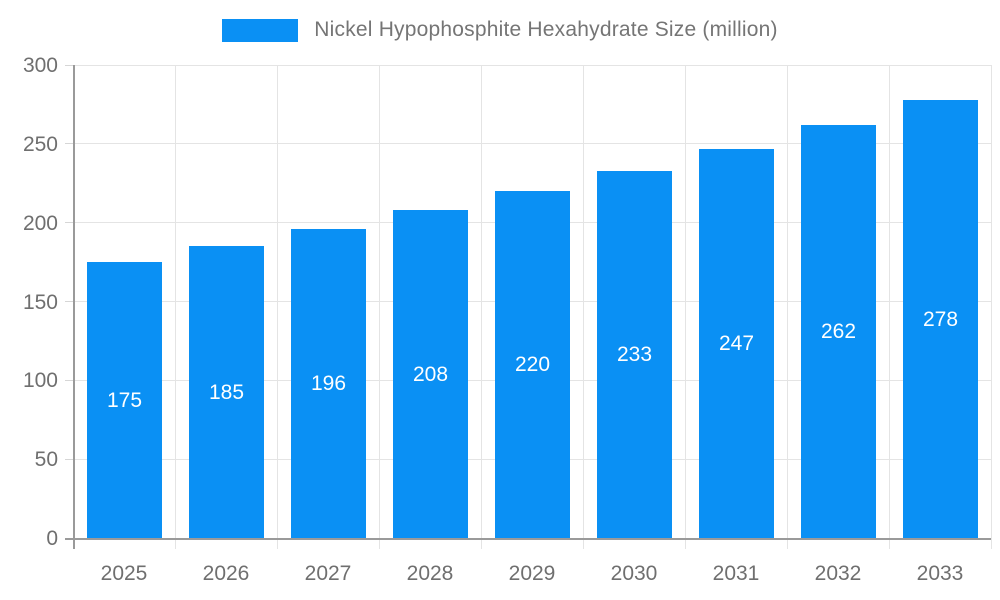 This screenshot has height=600, width=1000. I want to click on bar: 196, so click(328, 383).